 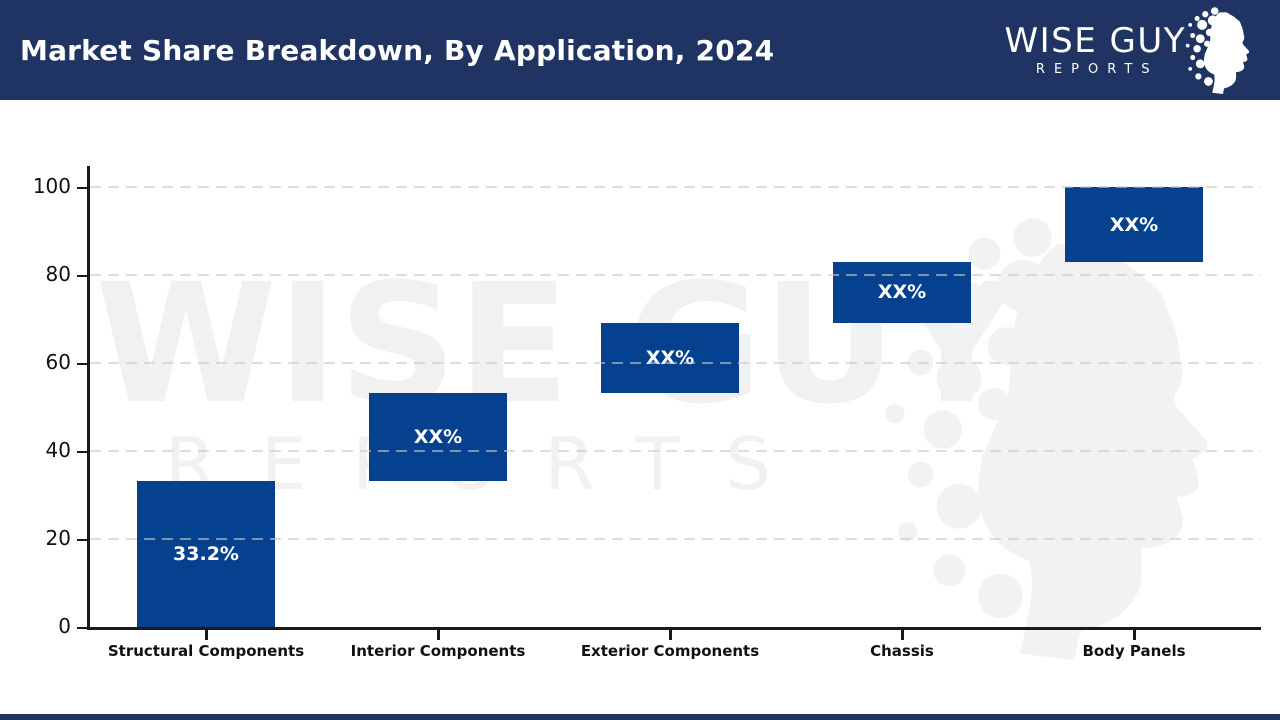 I want to click on footer-strip, so click(x=640, y=717).